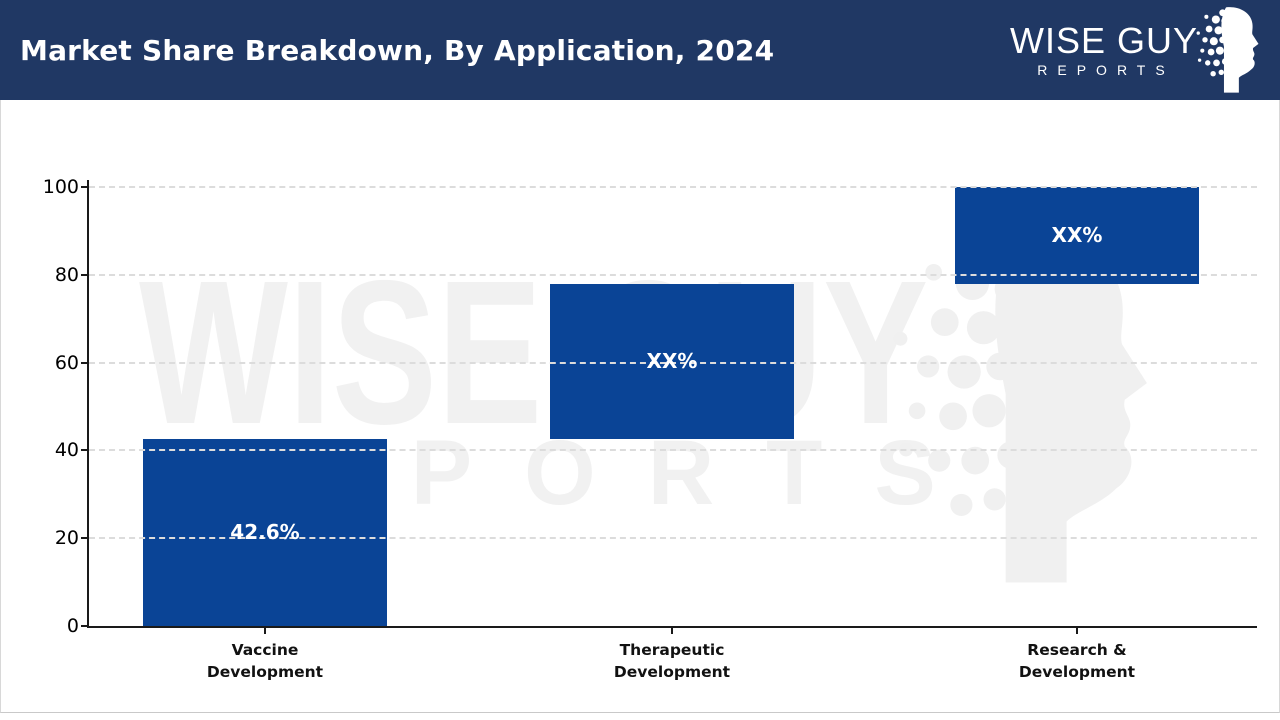 The image size is (1280, 720). I want to click on y-axis-tick-label: 20, so click(66, 538).